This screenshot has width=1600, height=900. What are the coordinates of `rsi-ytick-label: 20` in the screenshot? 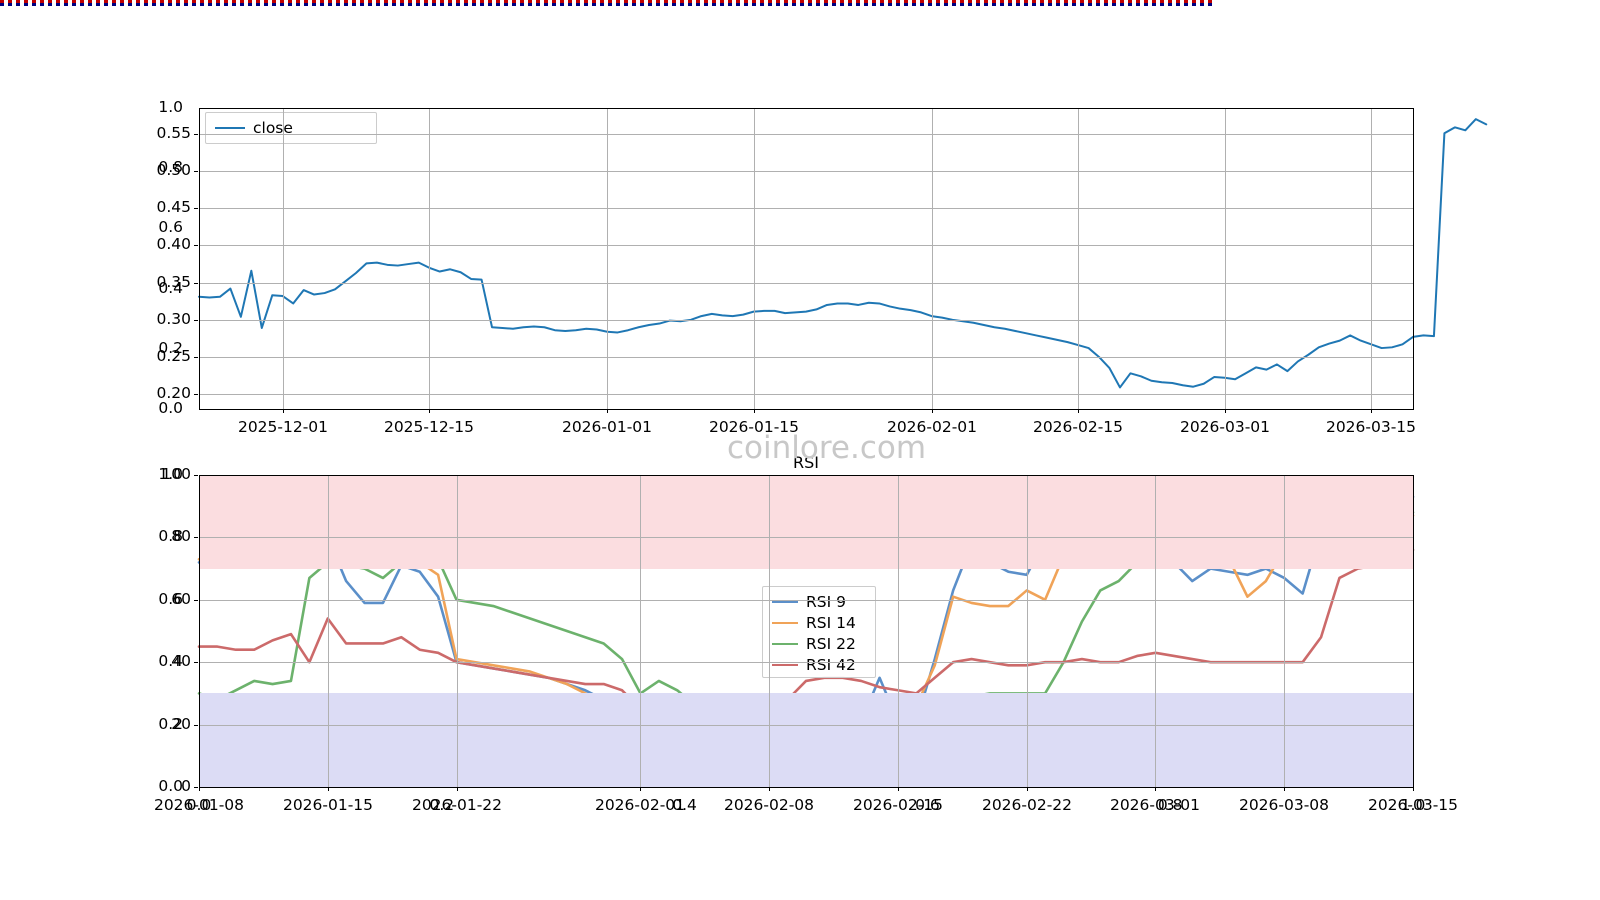 It's located at (181, 724).